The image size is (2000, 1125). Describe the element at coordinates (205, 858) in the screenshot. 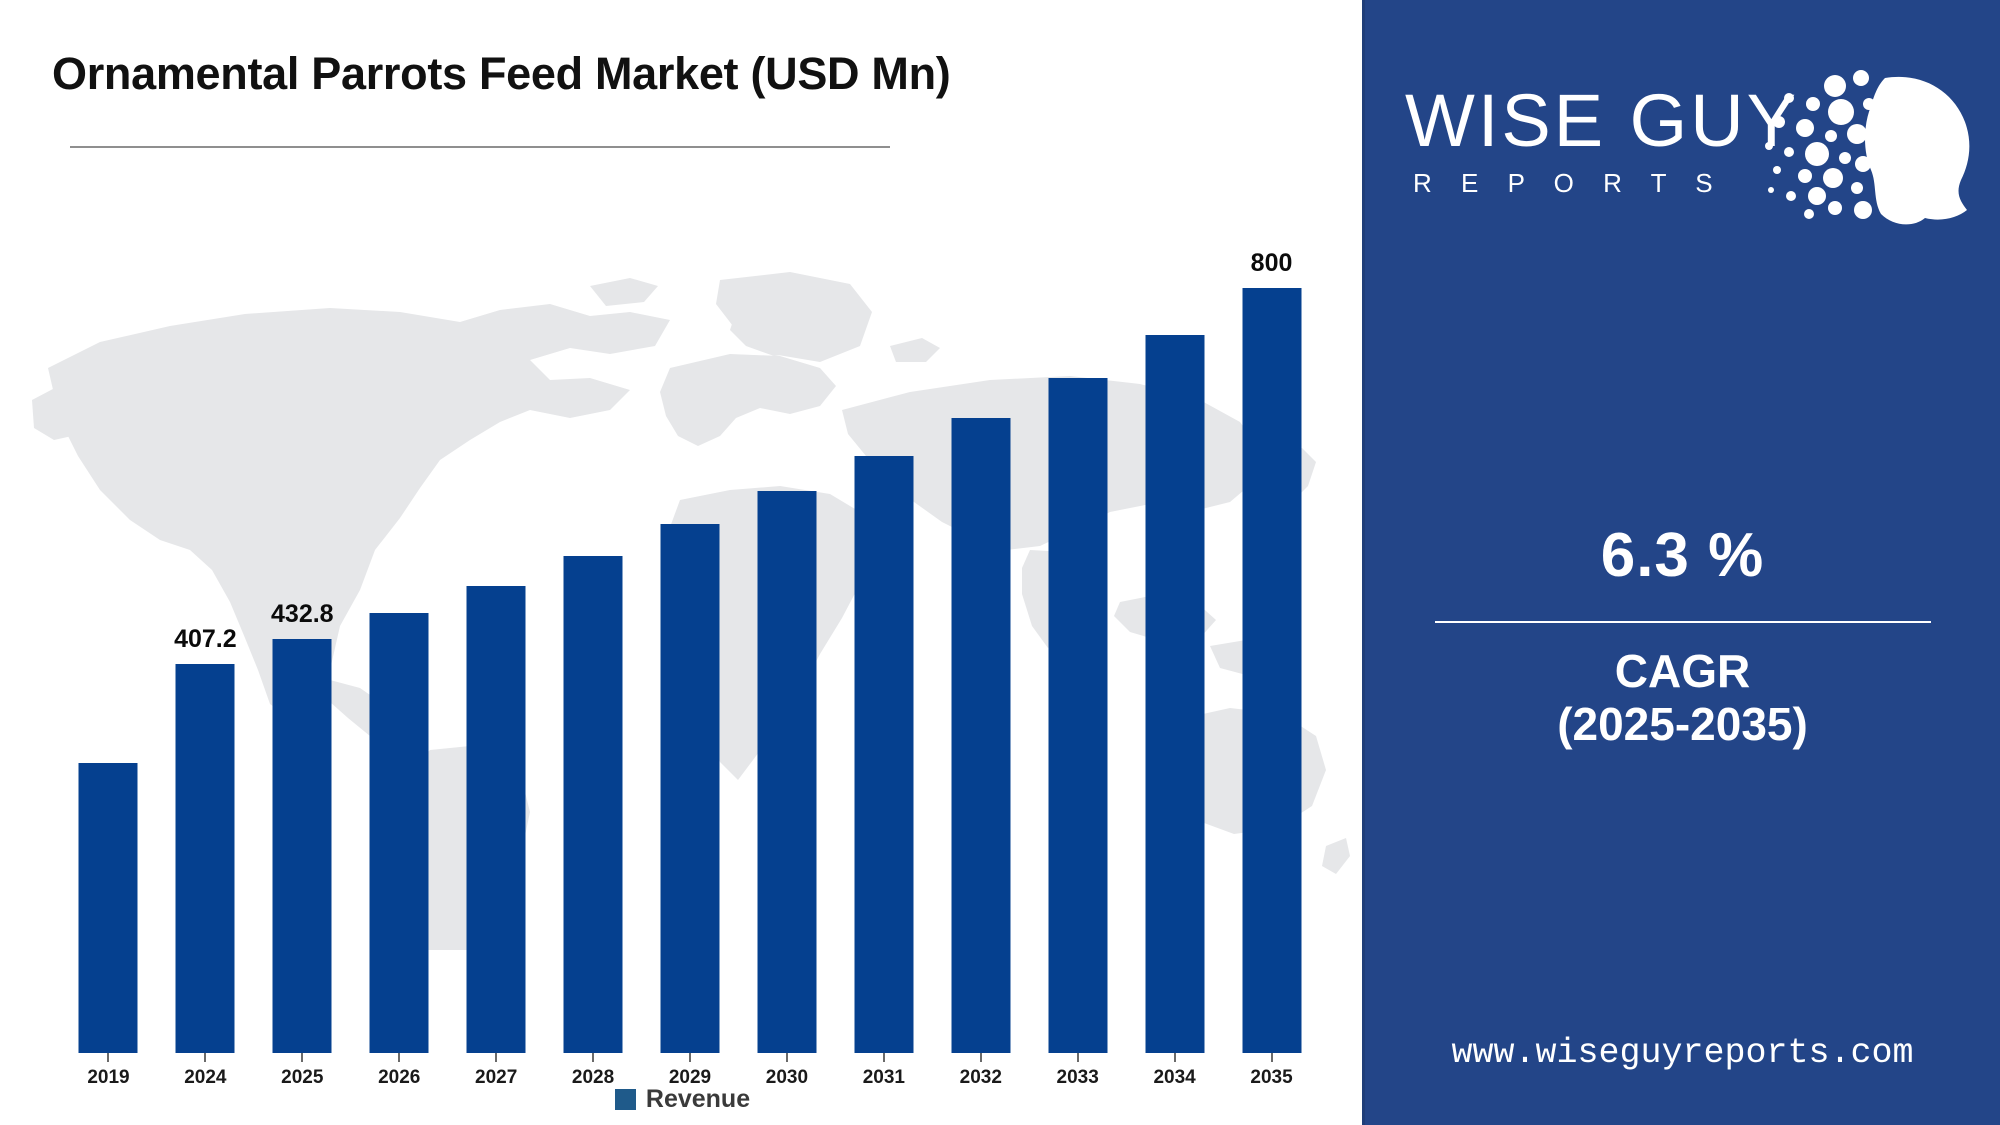

I see `bar-2024` at that location.